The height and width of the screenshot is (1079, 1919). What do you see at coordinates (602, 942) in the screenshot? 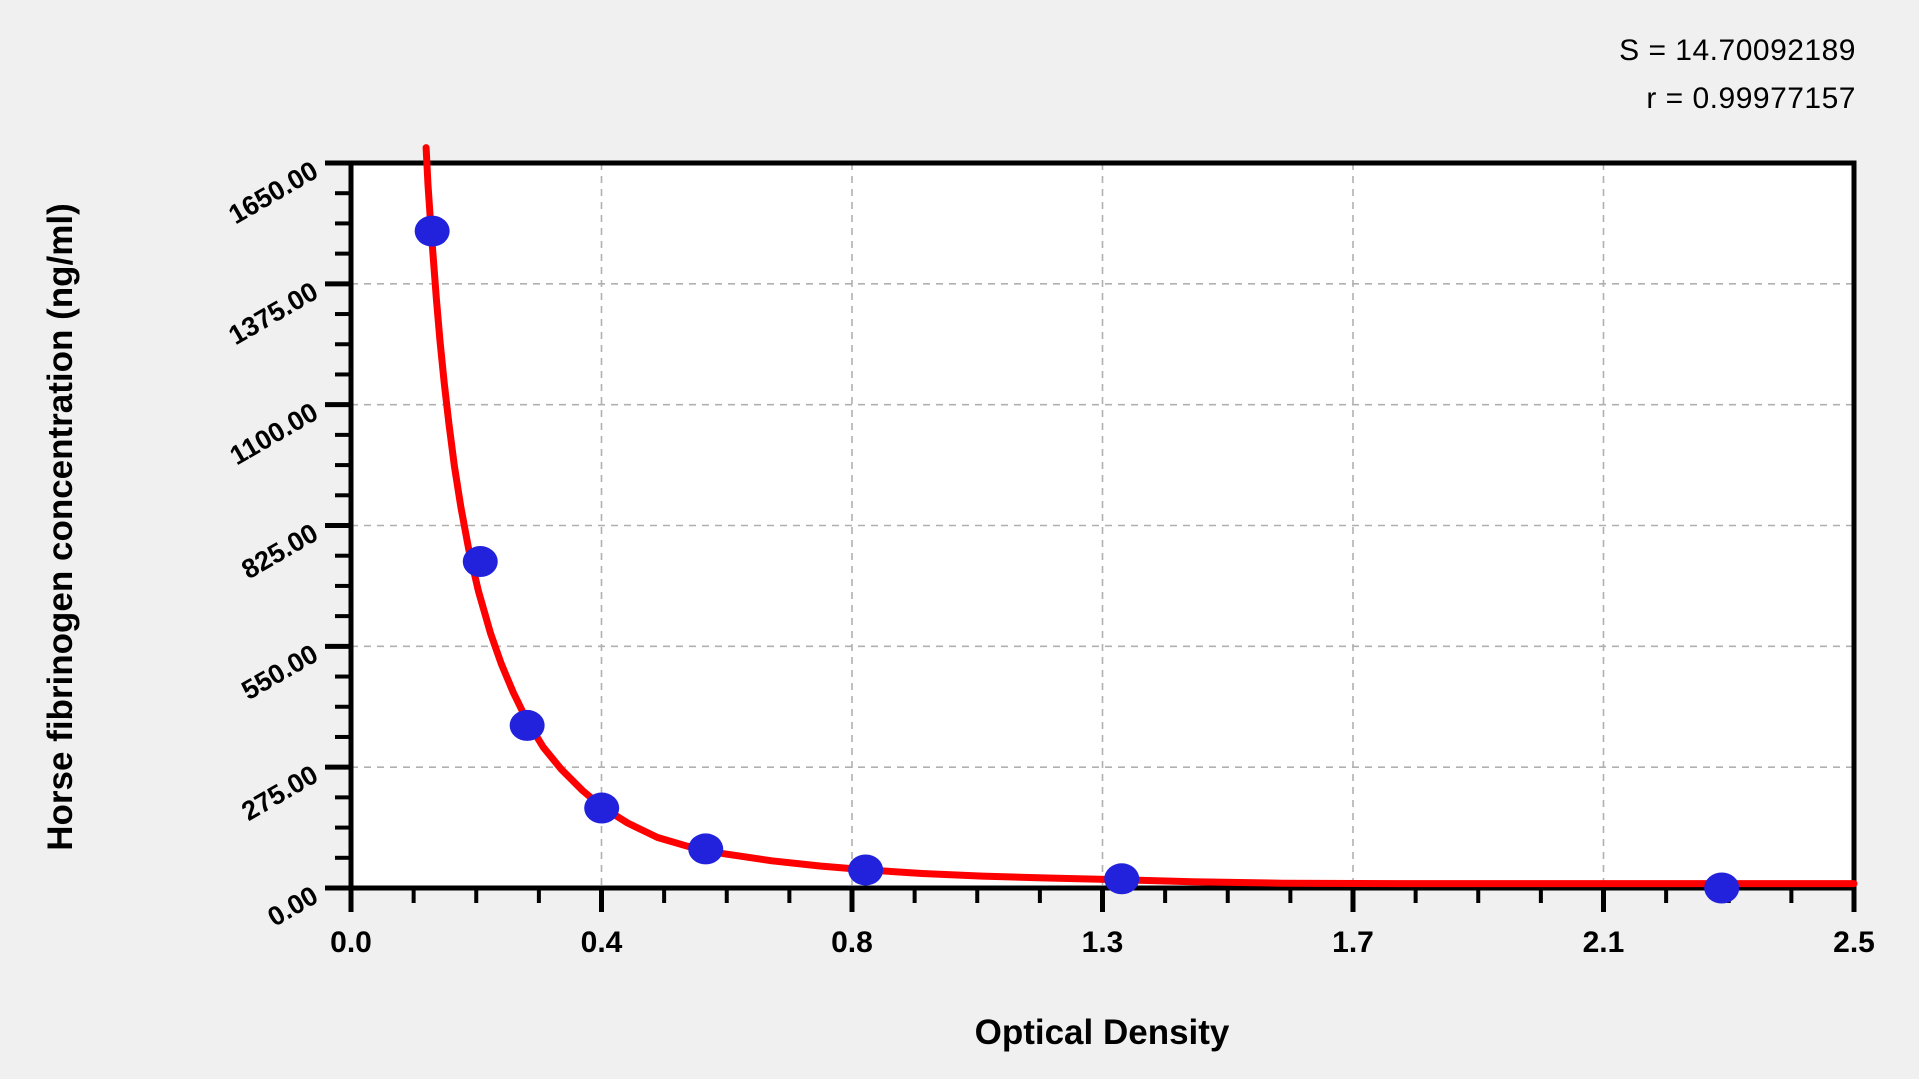
I see `x-tick-label: 0.4` at bounding box center [602, 942].